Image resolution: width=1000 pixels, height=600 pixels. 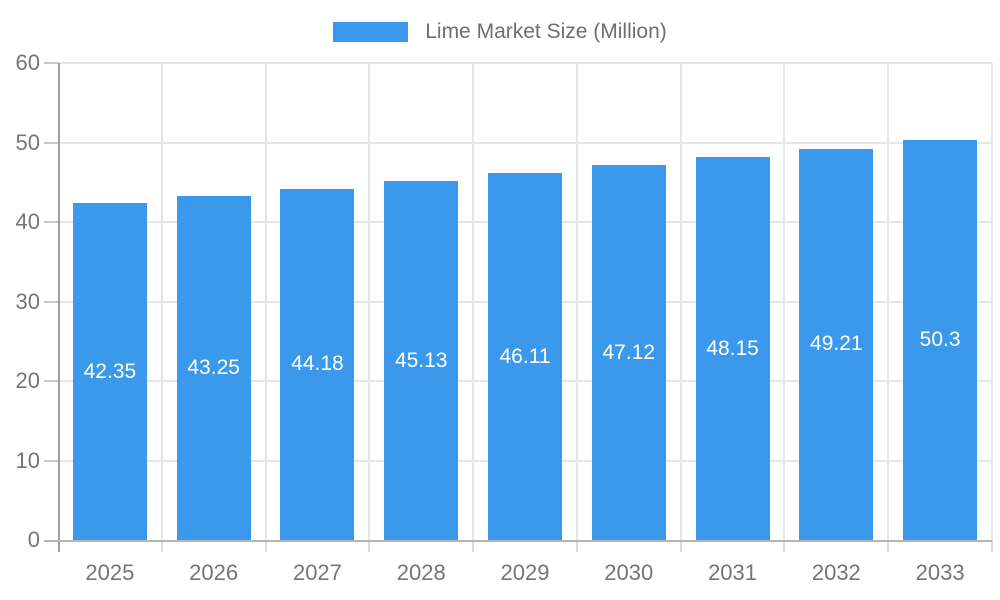 I want to click on y-tick-label: 40, so click(x=27, y=221).